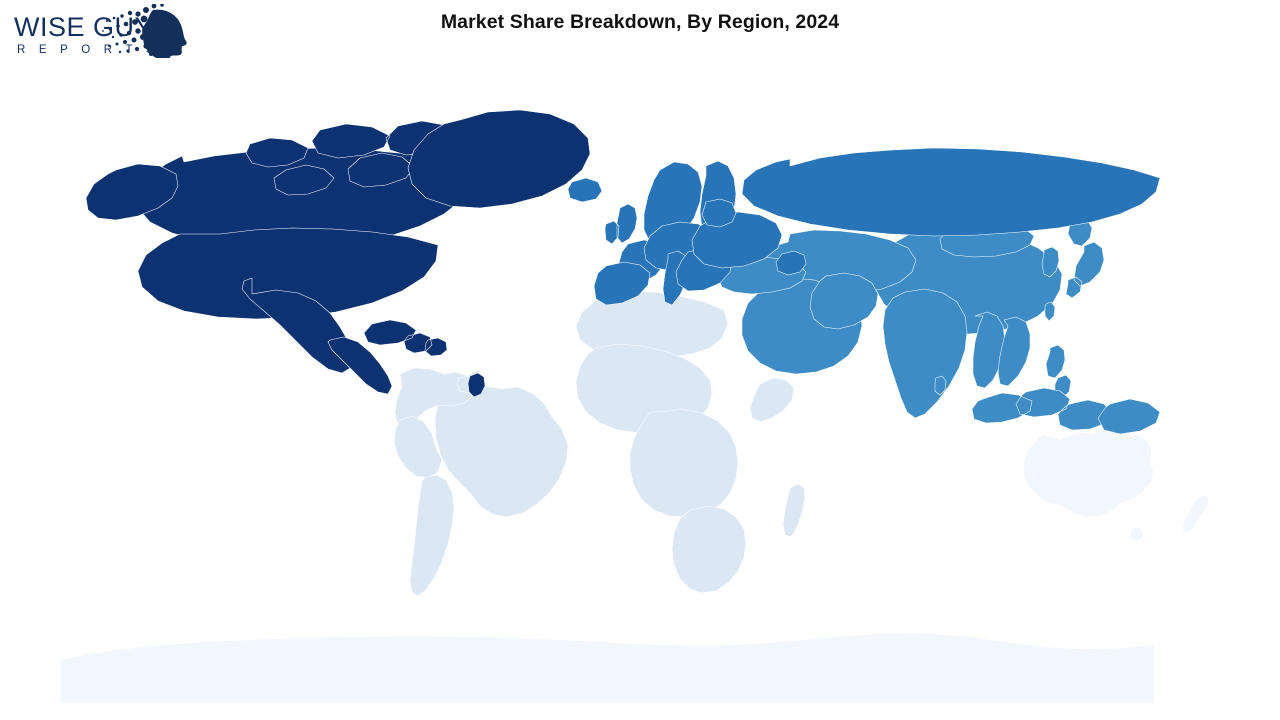 The image size is (1280, 720). Describe the element at coordinates (640, 22) in the screenshot. I see `page-title: Market Share Breakdown, By Region, 2024` at that location.